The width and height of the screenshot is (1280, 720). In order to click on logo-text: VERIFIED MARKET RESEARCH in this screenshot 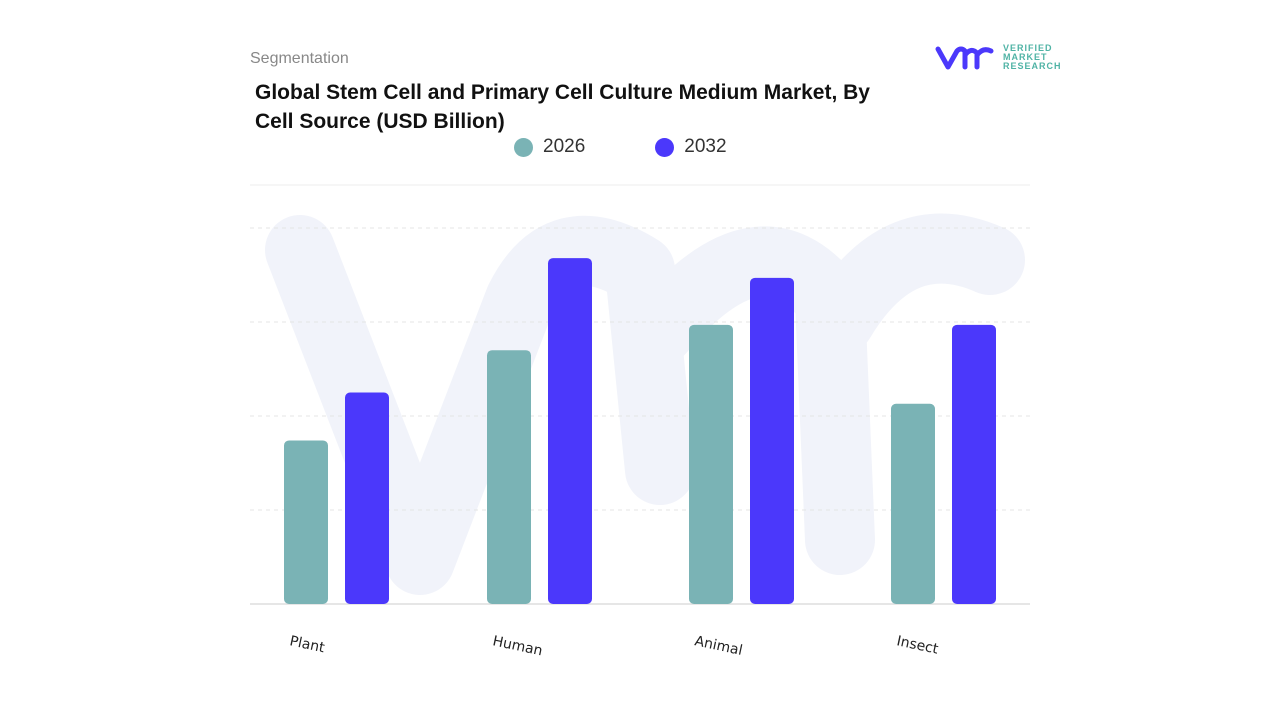, I will do `click(1032, 57)`.